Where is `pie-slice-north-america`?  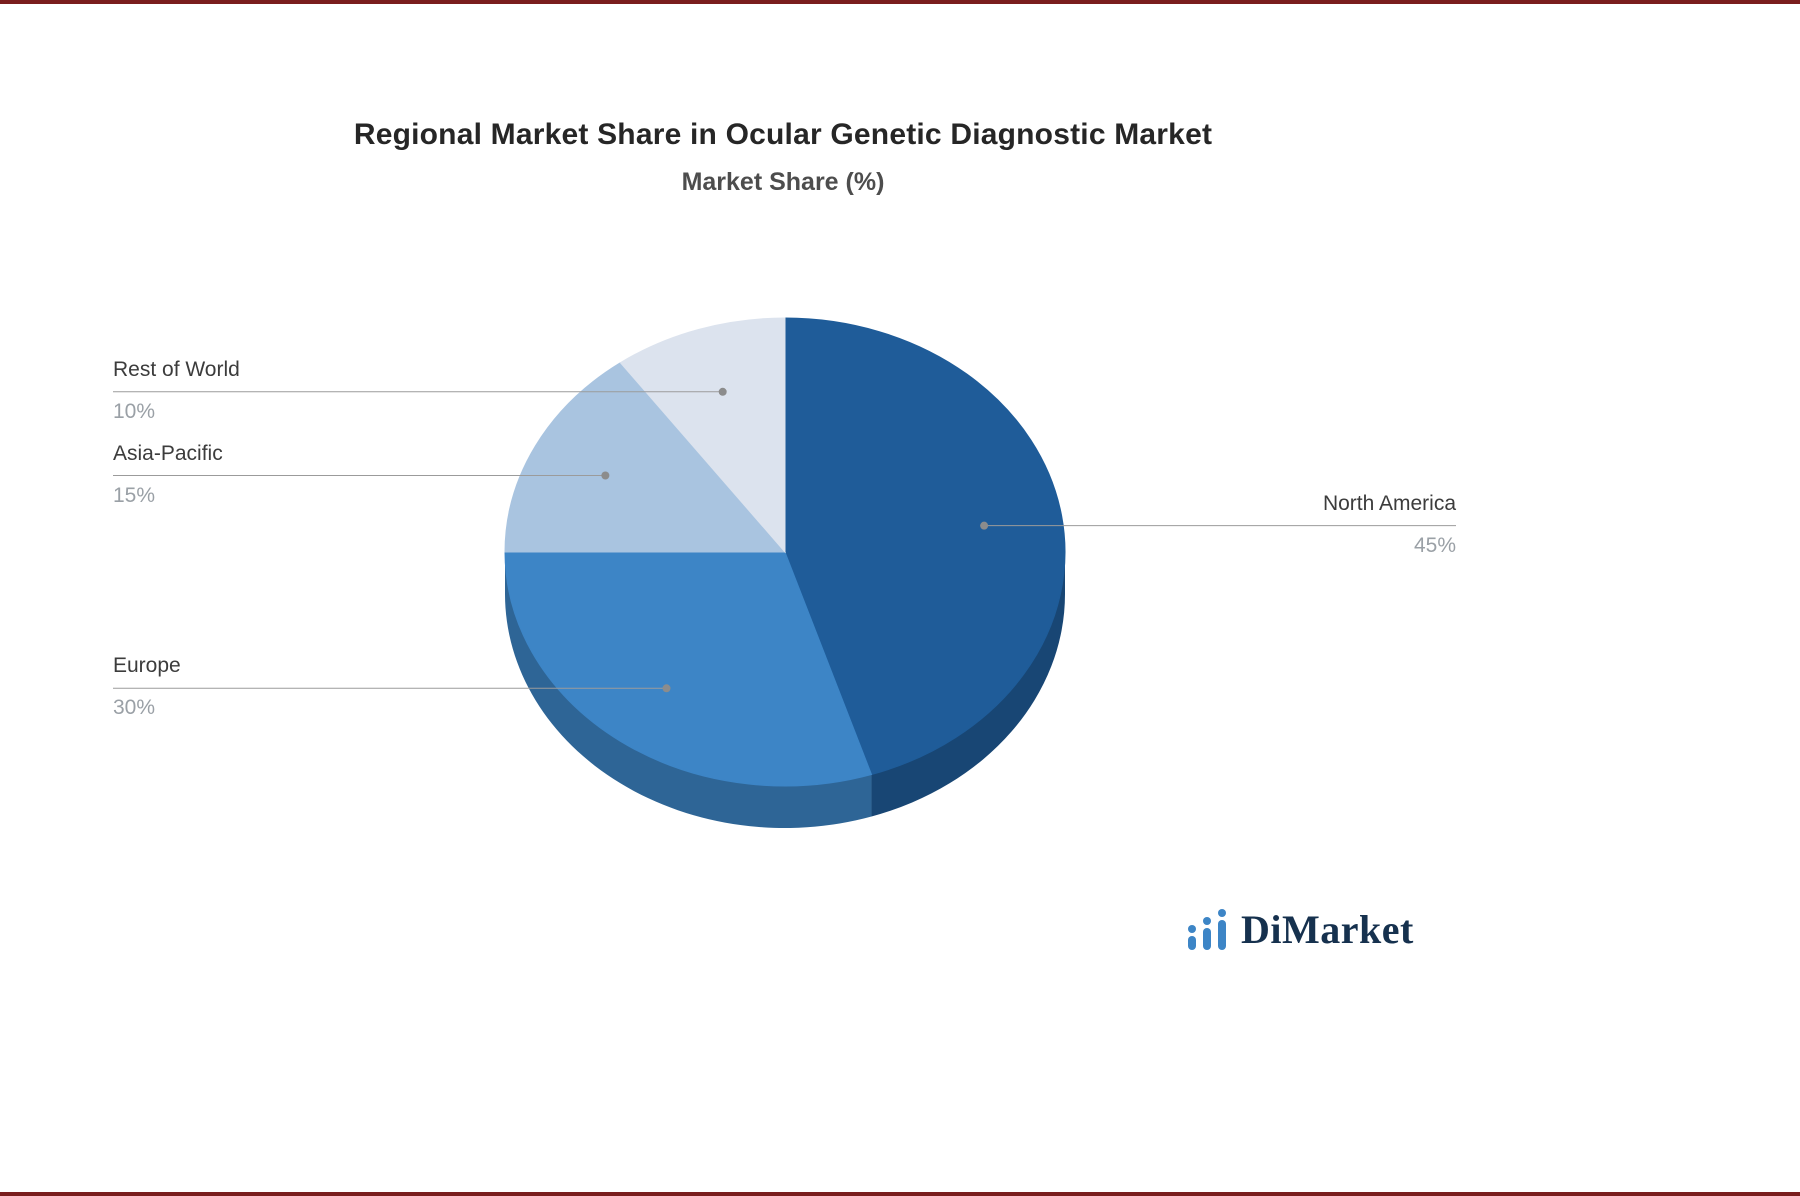
pie-slice-north-america is located at coordinates (925, 546).